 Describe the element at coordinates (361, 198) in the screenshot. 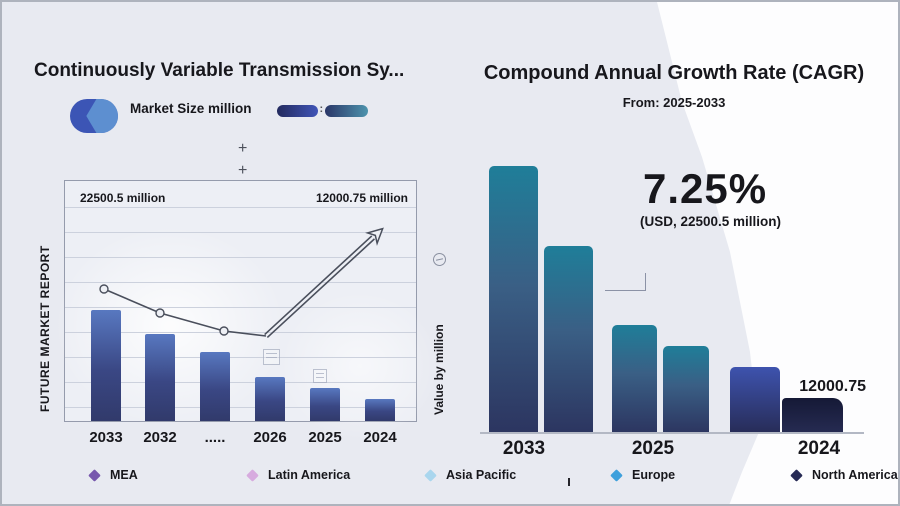

I see `annotation-end-value: 12000.75 million` at that location.